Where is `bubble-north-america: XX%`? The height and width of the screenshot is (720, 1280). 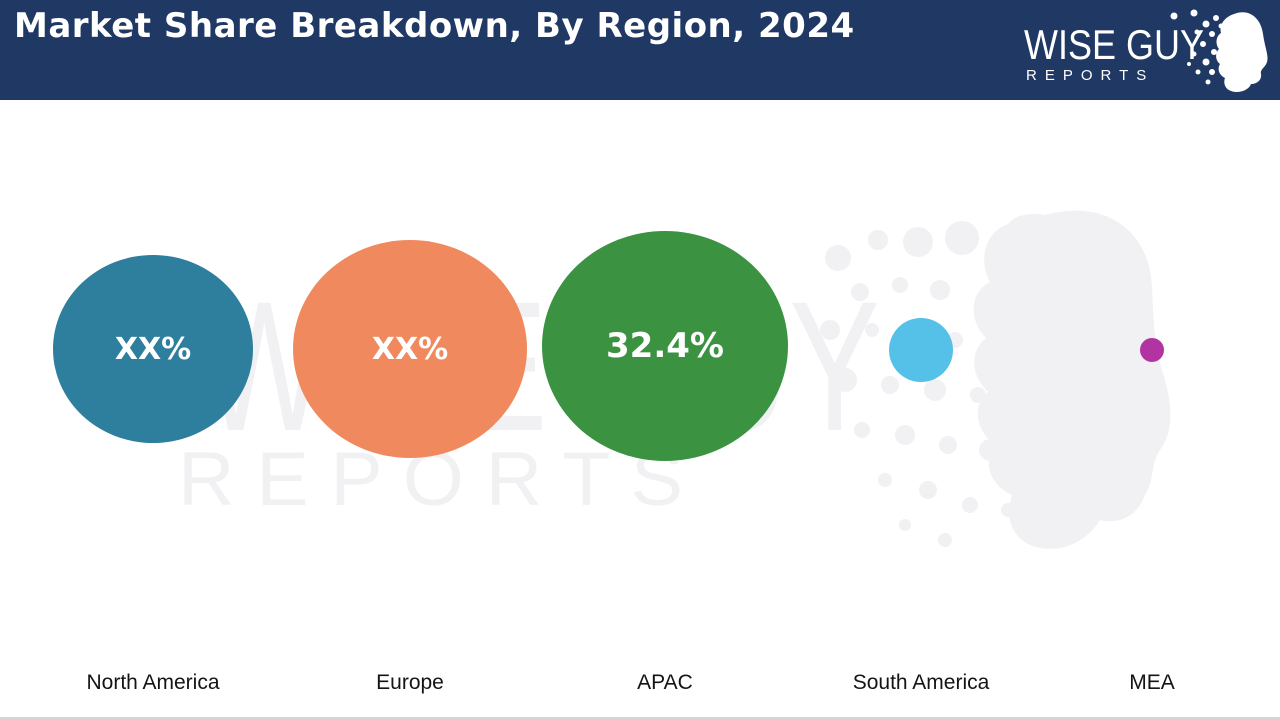
bubble-north-america: XX% is located at coordinates (153, 349).